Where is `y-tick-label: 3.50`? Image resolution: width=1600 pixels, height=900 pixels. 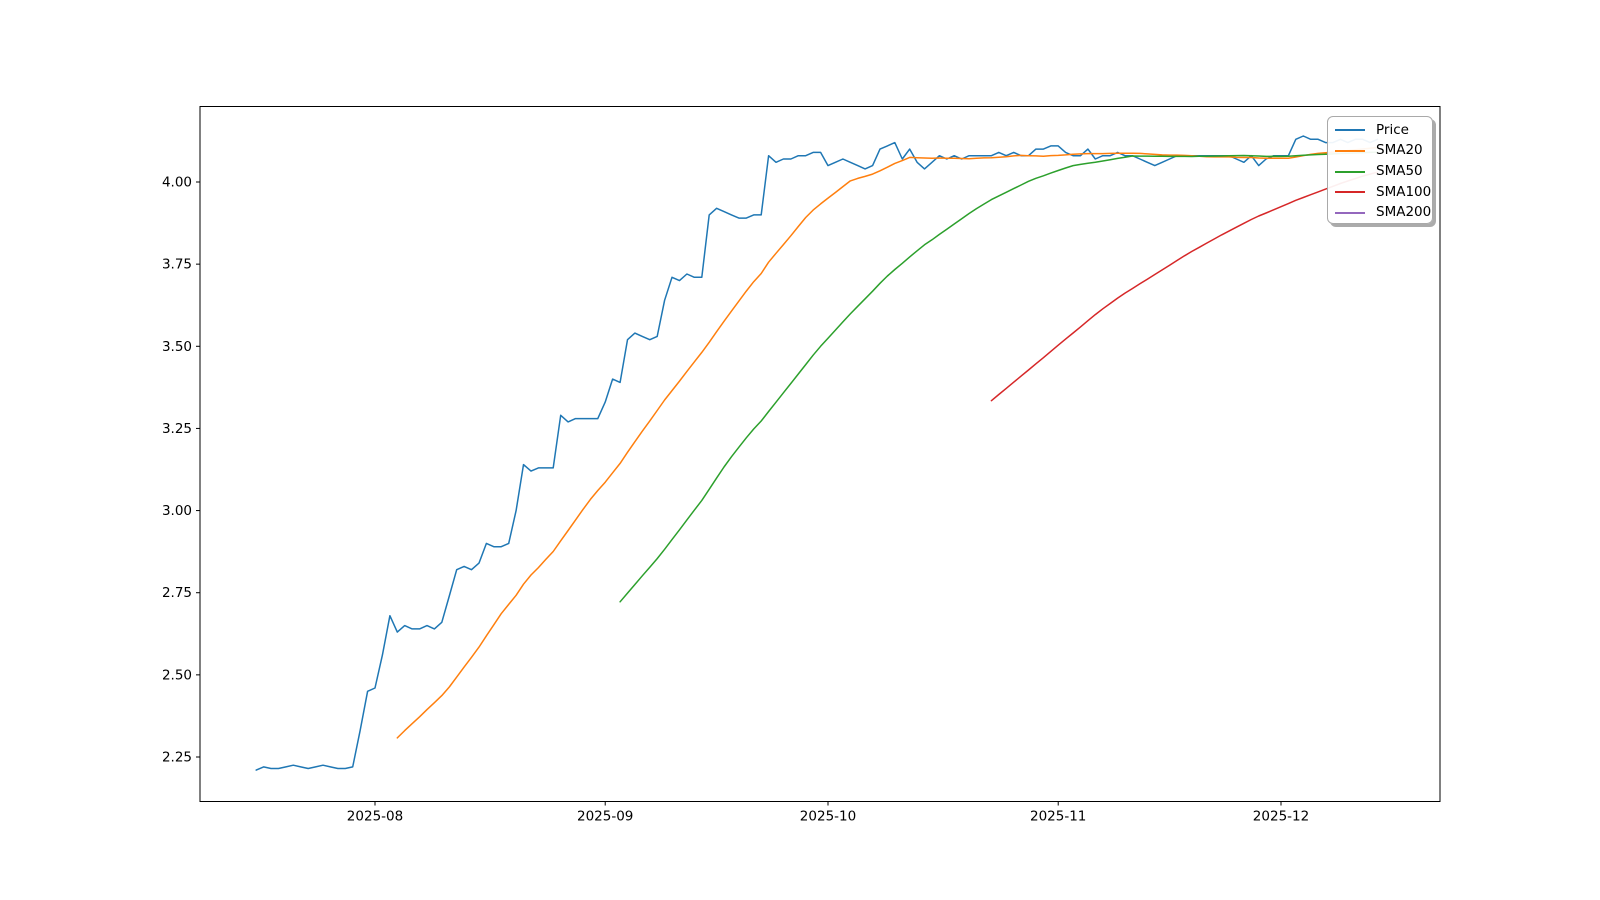 y-tick-label: 3.50 is located at coordinates (177, 347).